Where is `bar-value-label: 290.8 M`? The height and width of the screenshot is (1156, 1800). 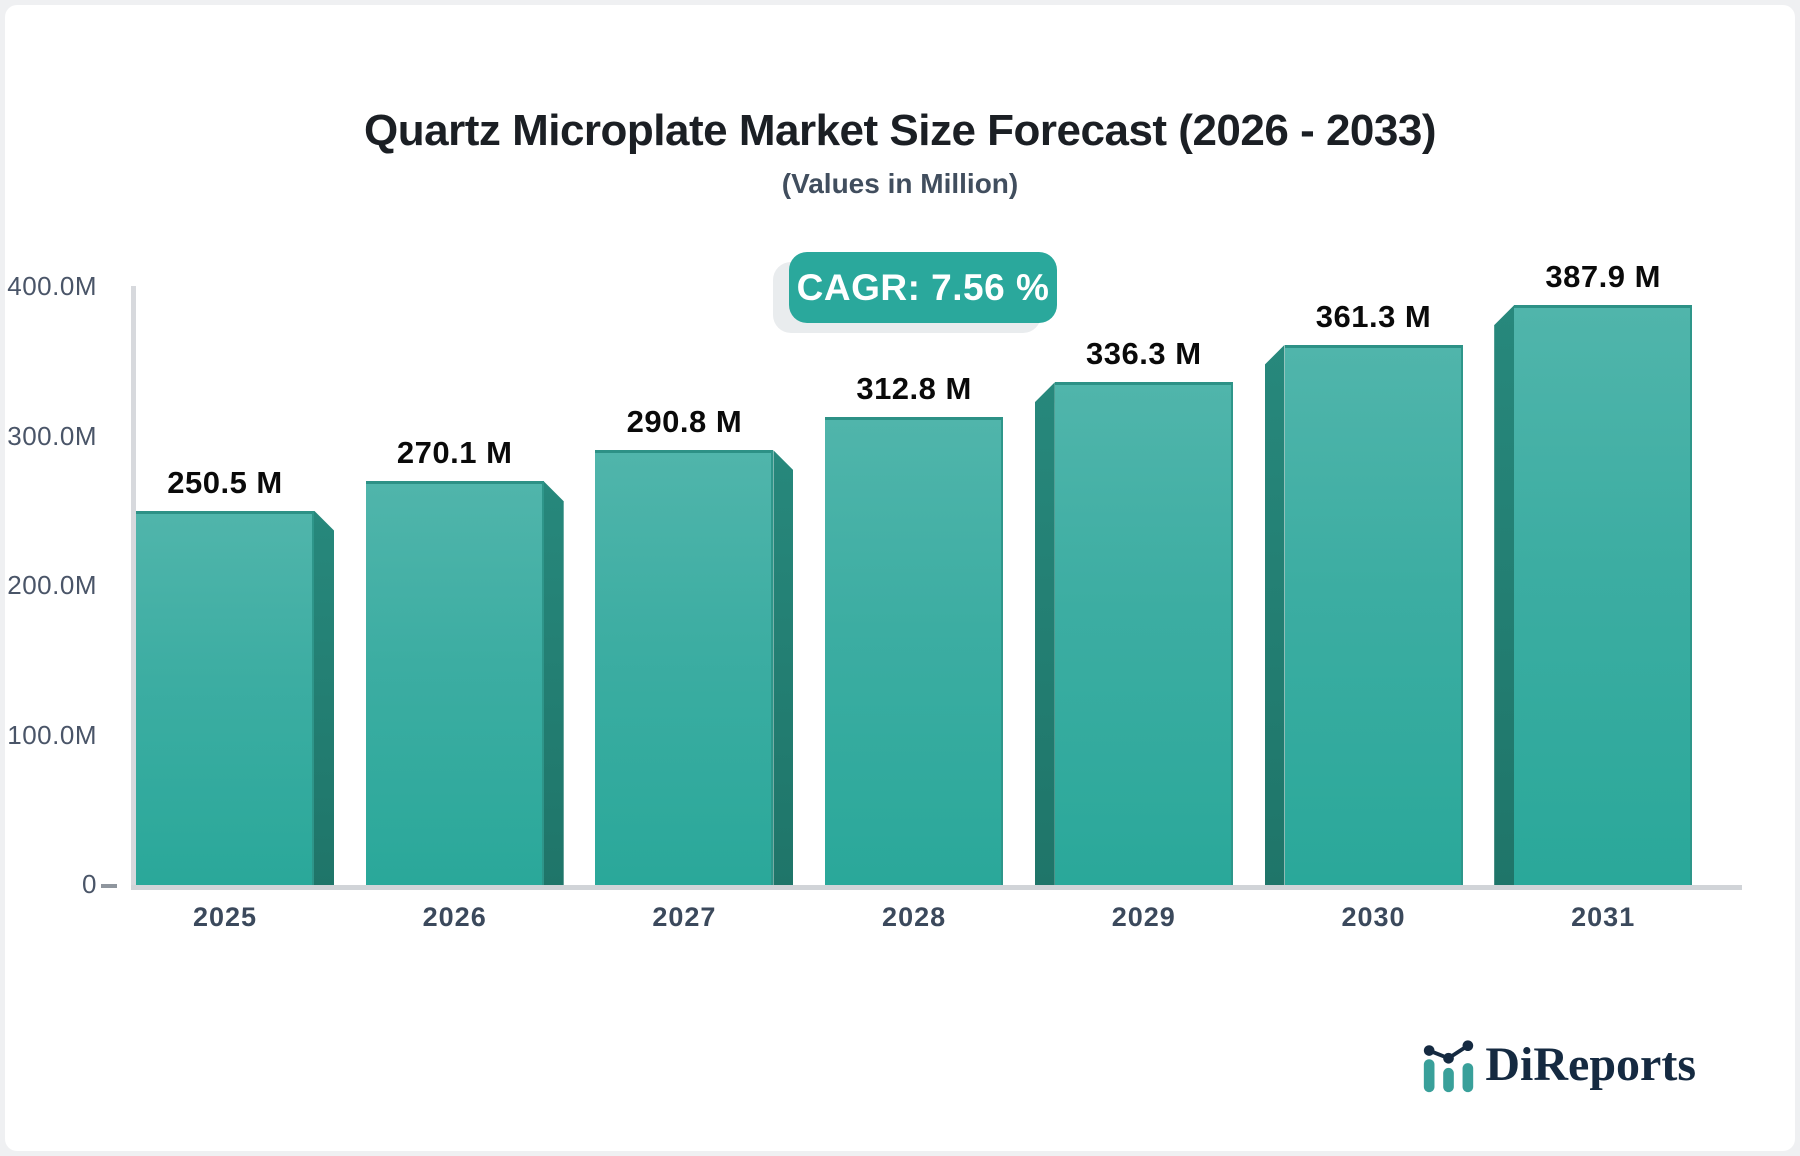
bar-value-label: 290.8 M is located at coordinates (684, 422).